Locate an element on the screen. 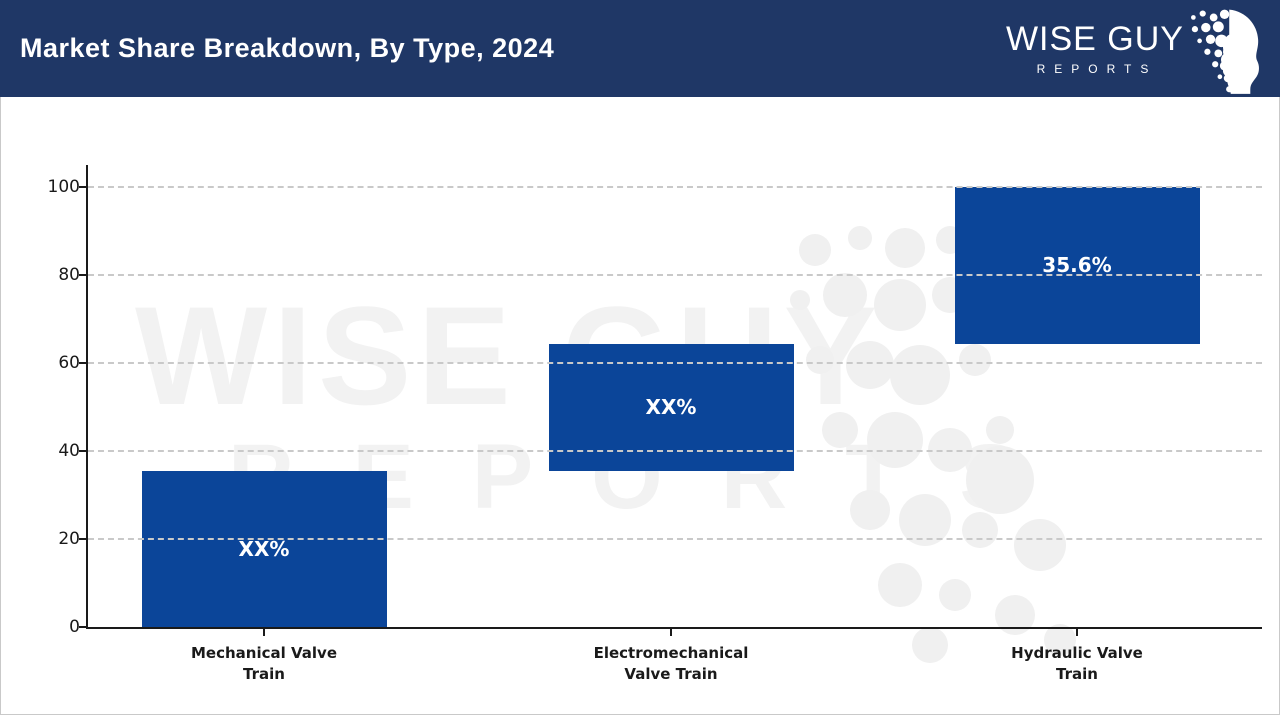 Image resolution: width=1280 pixels, height=720 pixels. logo-text: WISE GUY REPORTS is located at coordinates (1095, 48).